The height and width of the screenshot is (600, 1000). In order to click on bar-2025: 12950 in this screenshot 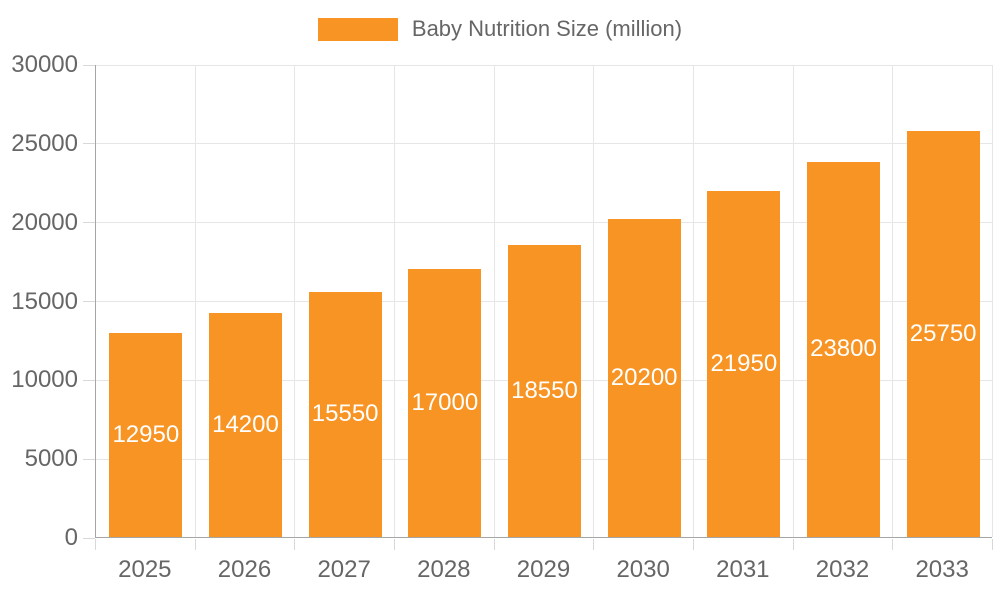, I will do `click(146, 434)`.